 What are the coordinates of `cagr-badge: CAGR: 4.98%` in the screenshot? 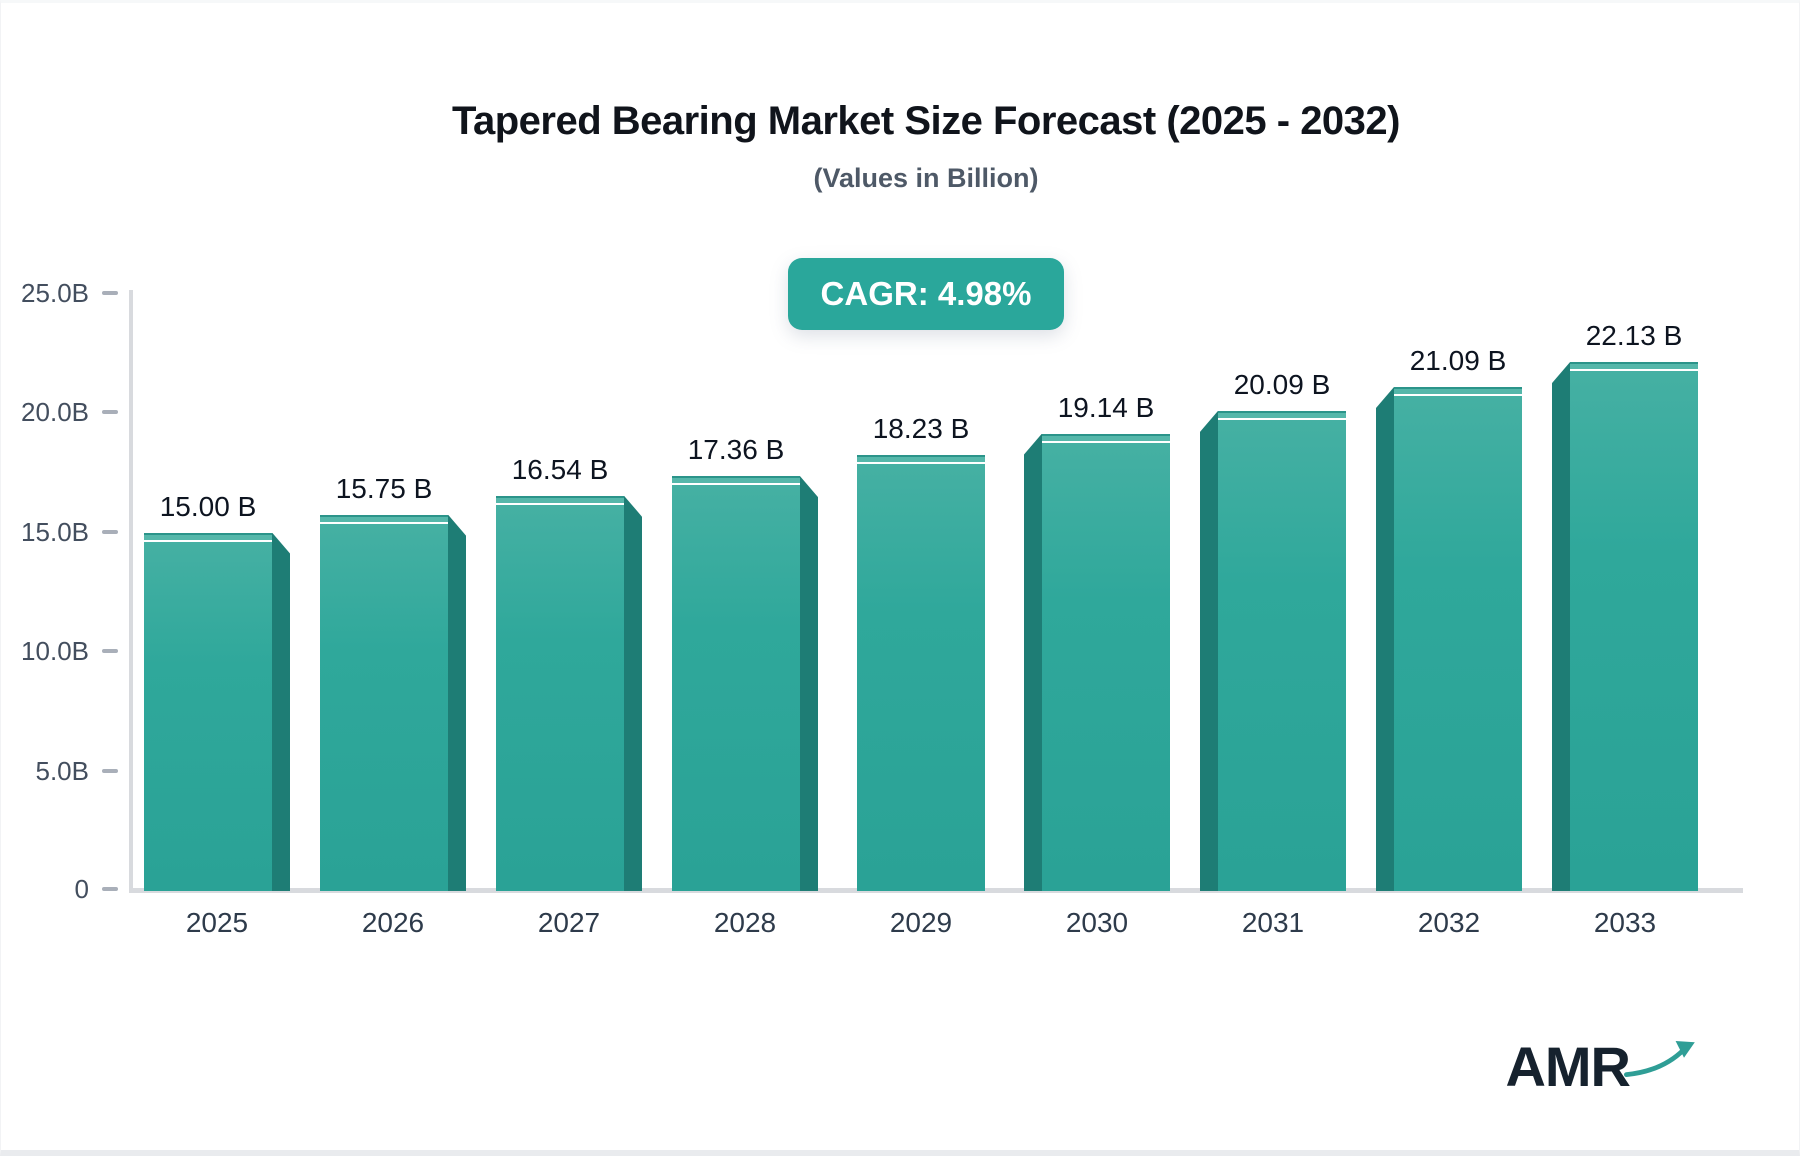 It's located at (926, 294).